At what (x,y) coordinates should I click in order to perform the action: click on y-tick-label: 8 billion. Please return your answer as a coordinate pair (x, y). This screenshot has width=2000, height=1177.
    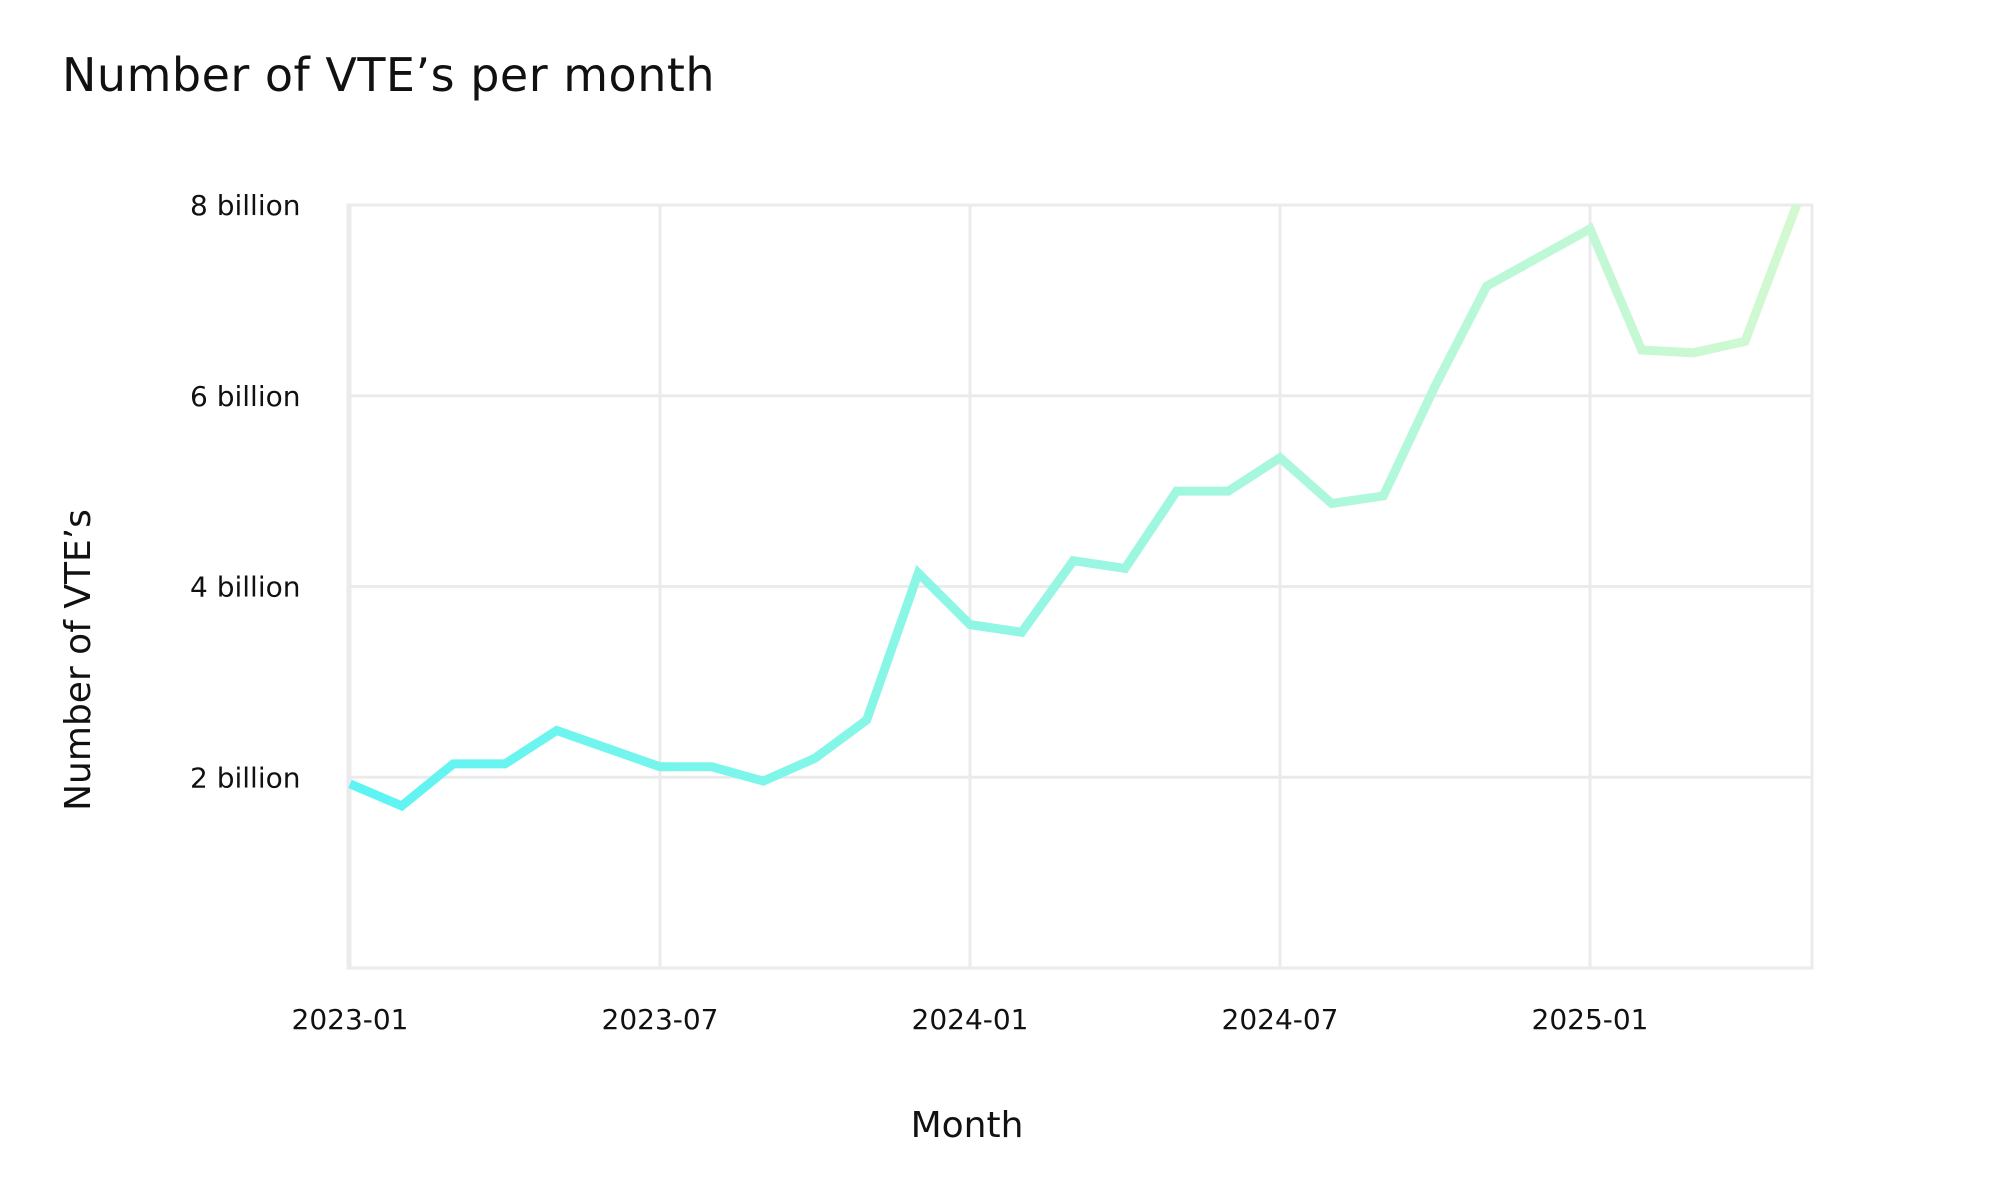
    Looking at the image, I should click on (245, 205).